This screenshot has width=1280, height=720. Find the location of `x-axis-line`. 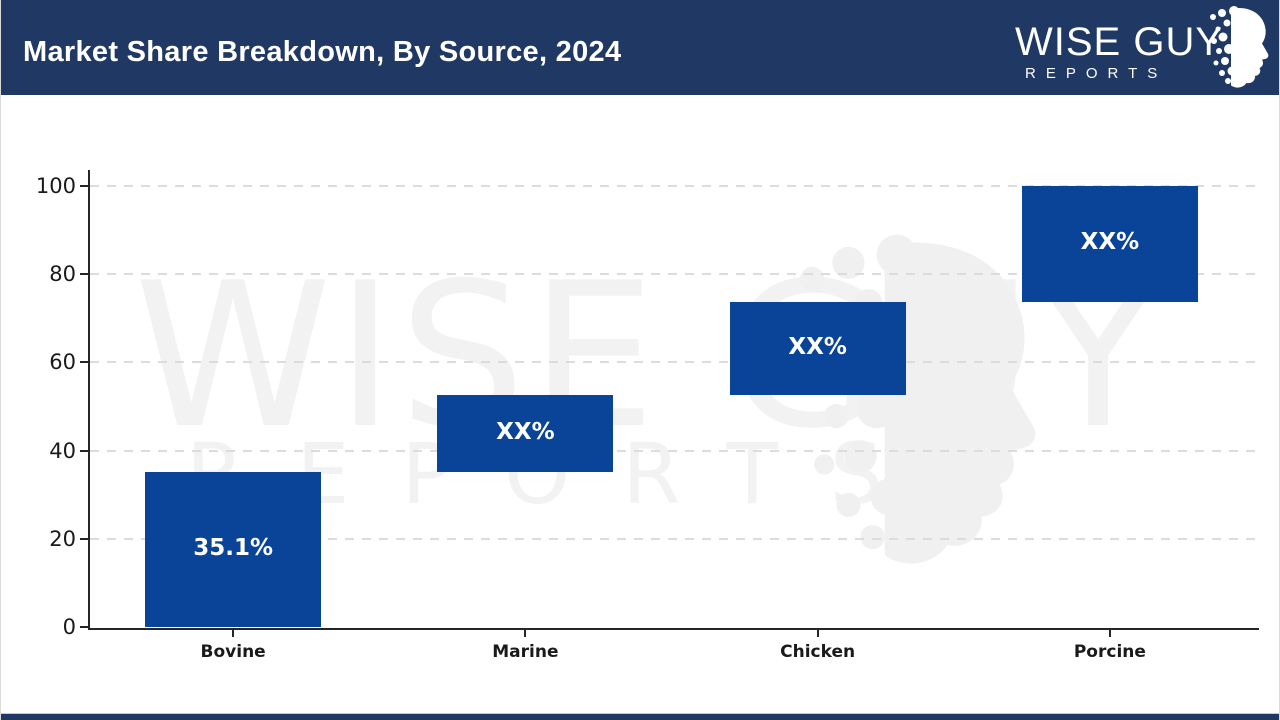

x-axis-line is located at coordinates (673, 629).